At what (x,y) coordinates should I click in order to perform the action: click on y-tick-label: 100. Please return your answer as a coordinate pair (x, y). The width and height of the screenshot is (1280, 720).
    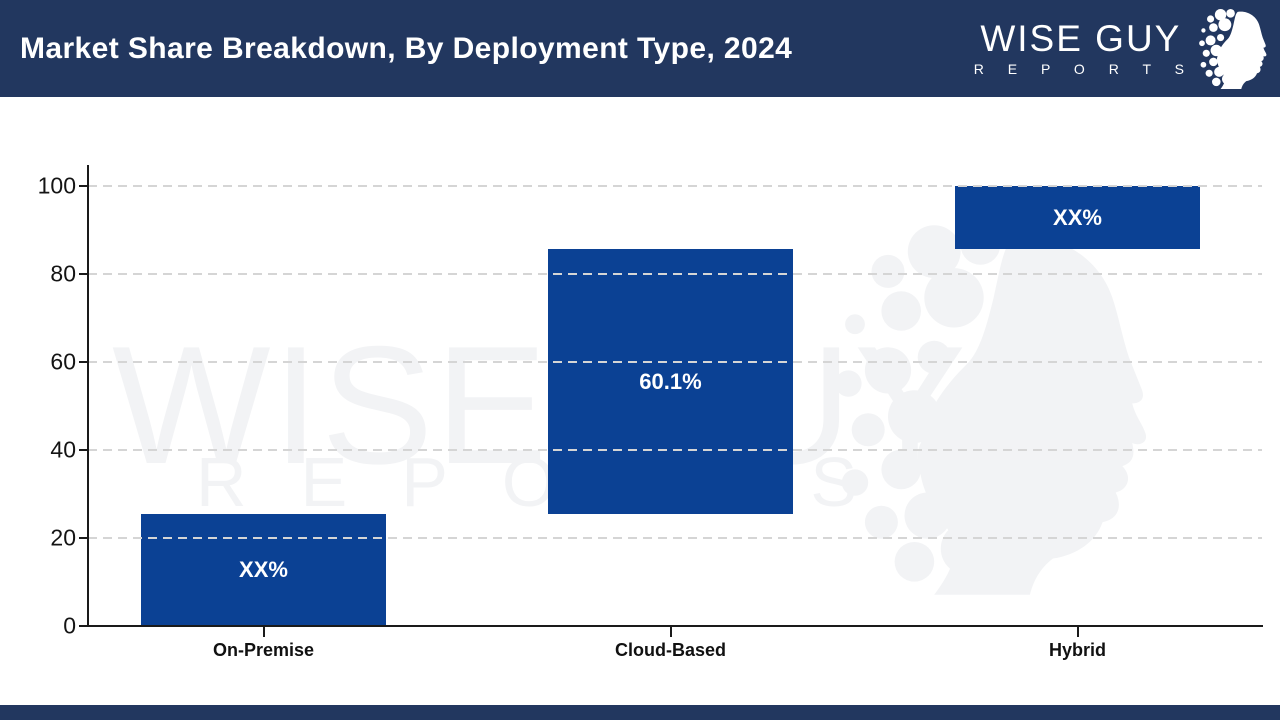
    Looking at the image, I should click on (56, 185).